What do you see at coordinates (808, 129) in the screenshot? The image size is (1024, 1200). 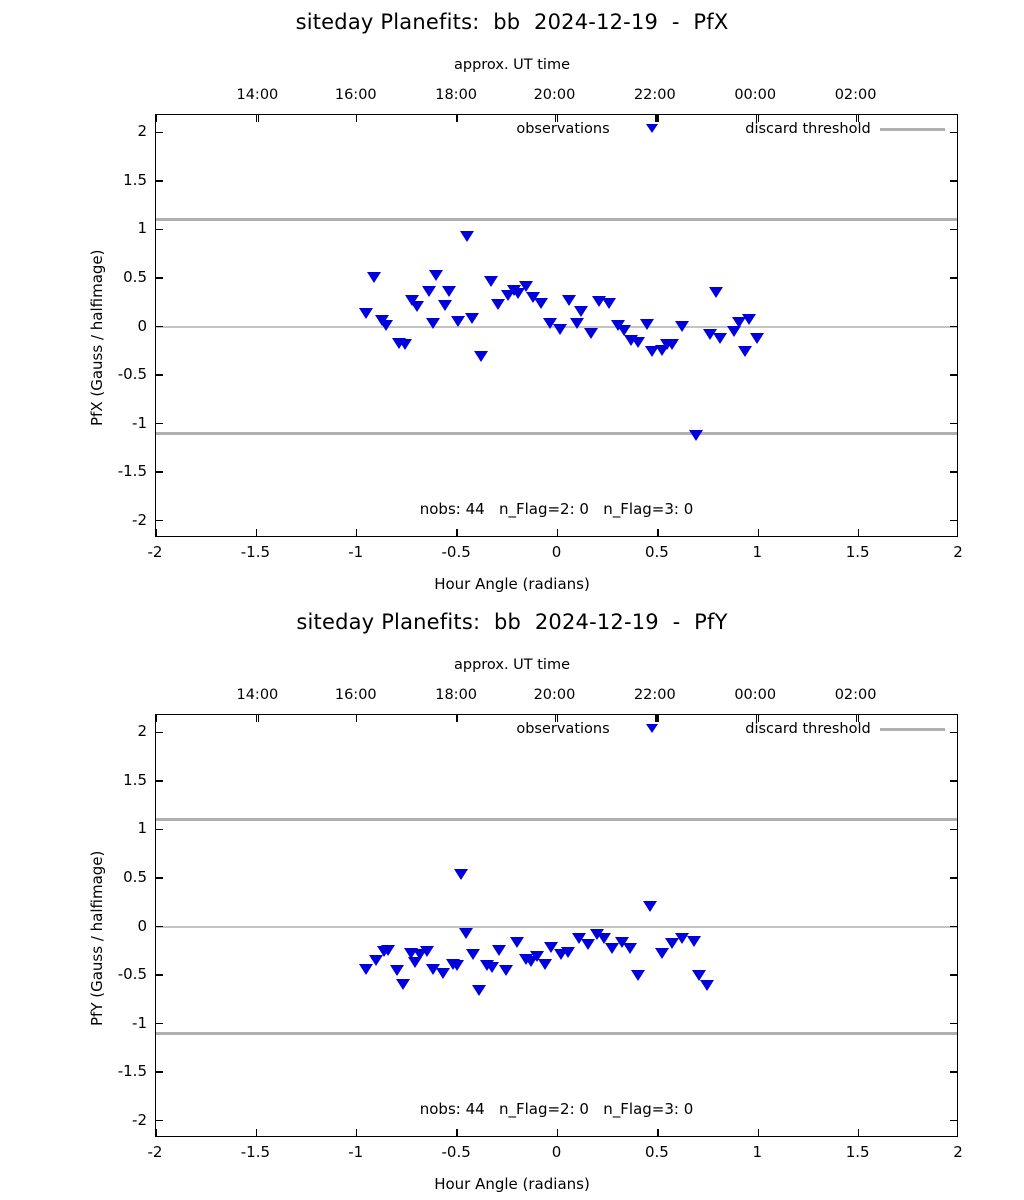 I see `legend-label-discard-threshold: discard threshold` at bounding box center [808, 129].